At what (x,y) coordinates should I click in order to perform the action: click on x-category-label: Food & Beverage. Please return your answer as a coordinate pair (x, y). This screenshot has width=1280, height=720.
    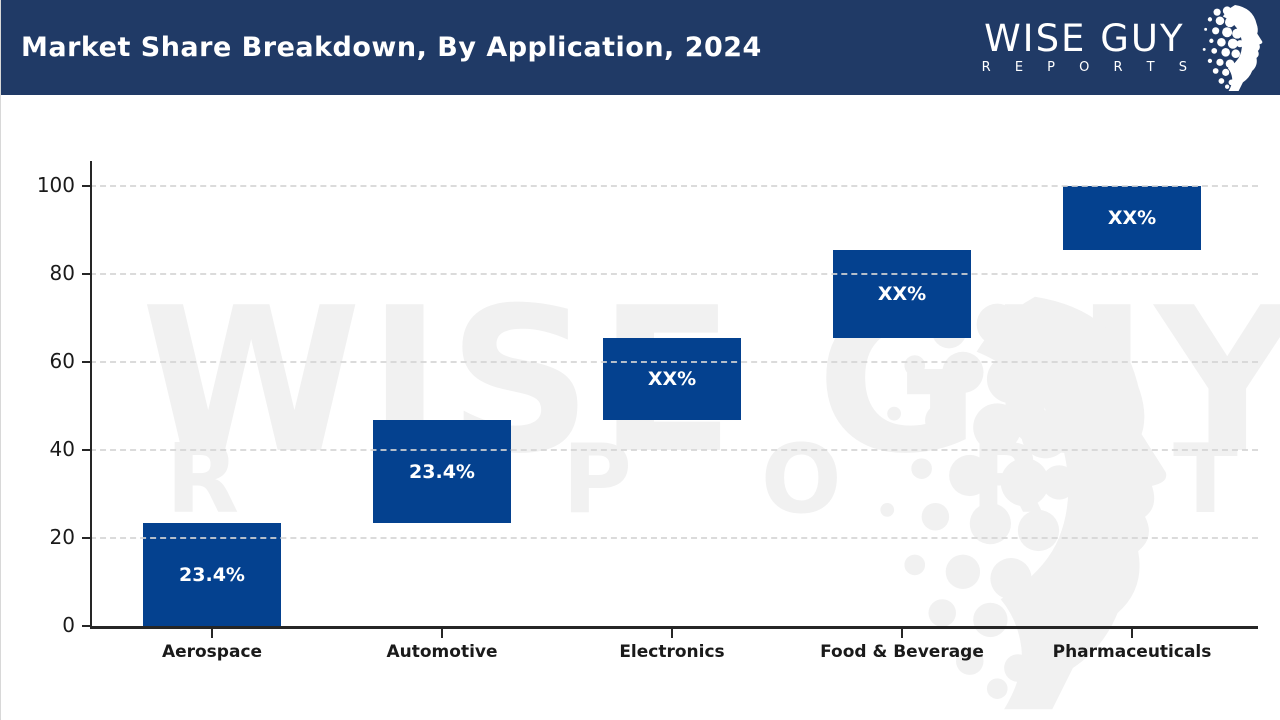
    Looking at the image, I should click on (902, 652).